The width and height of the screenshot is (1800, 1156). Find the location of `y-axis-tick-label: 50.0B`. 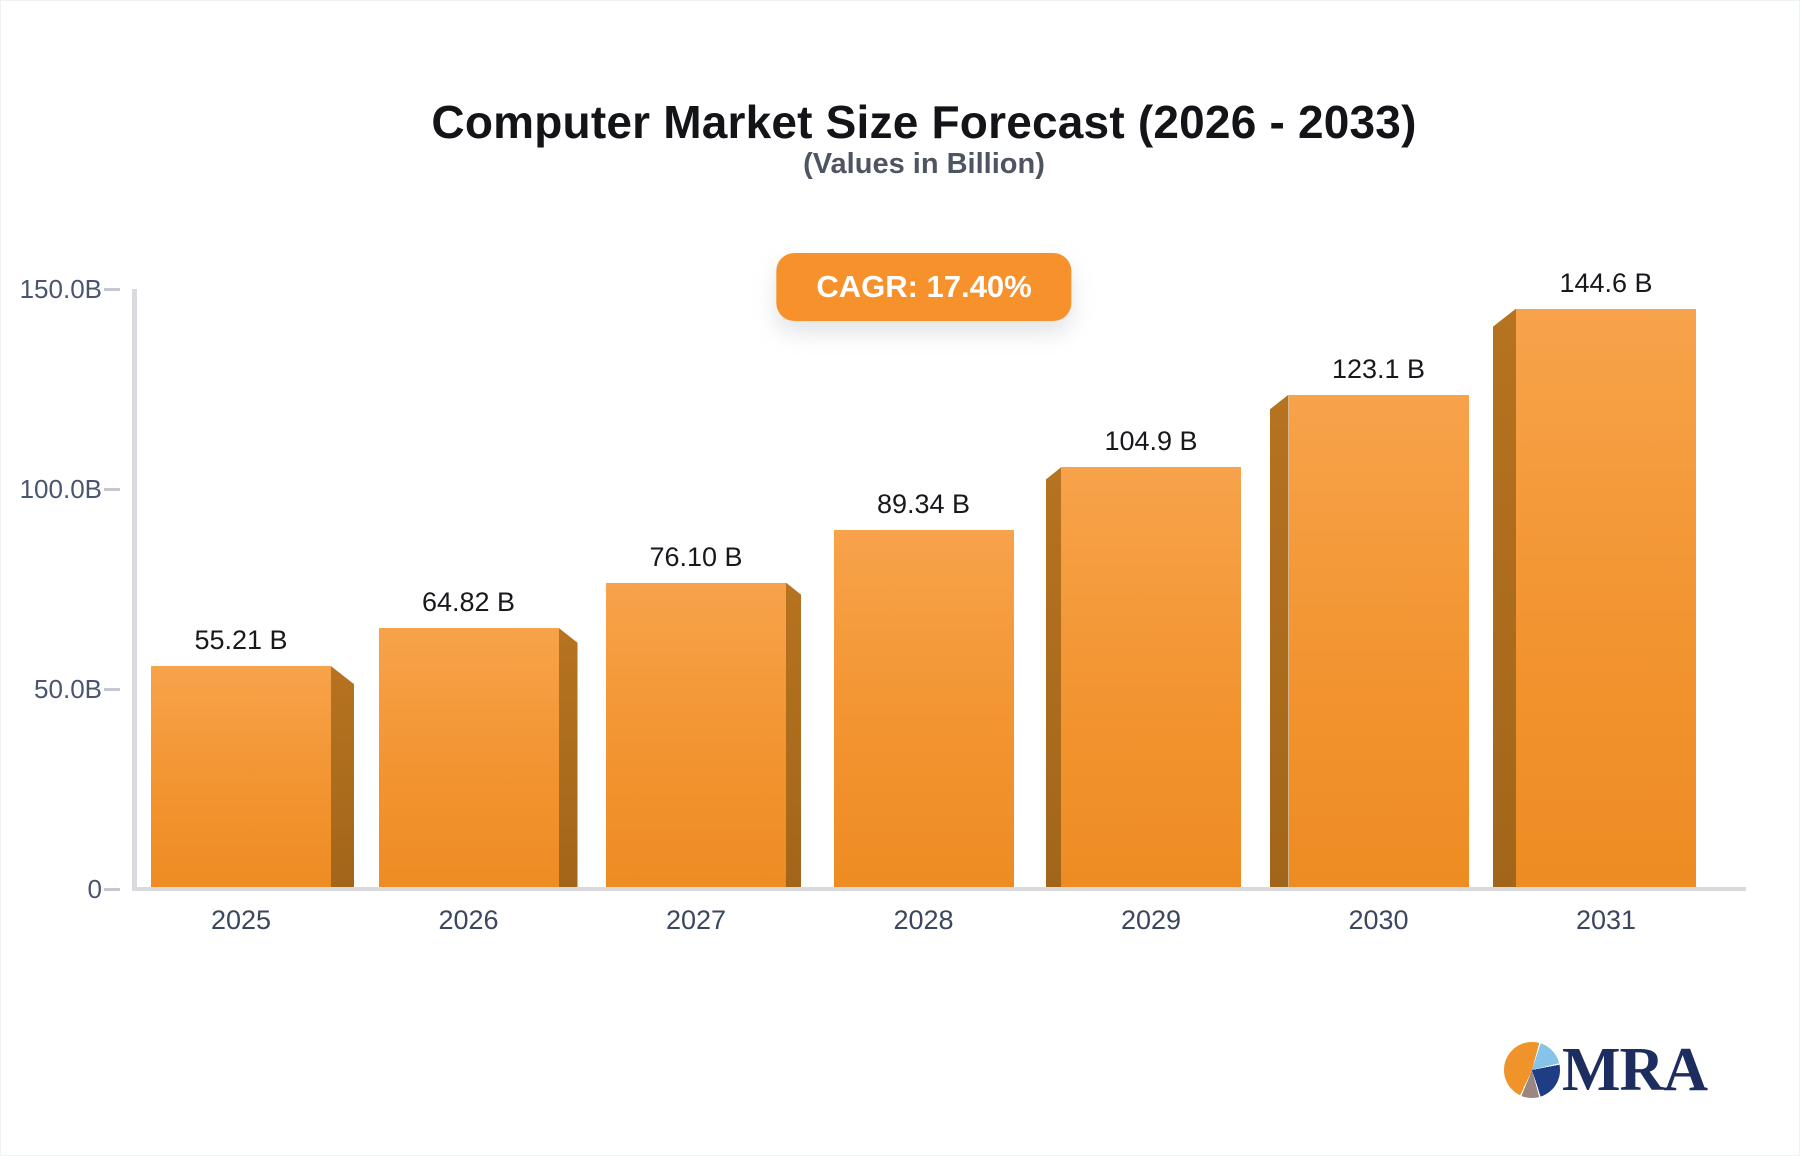

y-axis-tick-label: 50.0B is located at coordinates (68, 689).